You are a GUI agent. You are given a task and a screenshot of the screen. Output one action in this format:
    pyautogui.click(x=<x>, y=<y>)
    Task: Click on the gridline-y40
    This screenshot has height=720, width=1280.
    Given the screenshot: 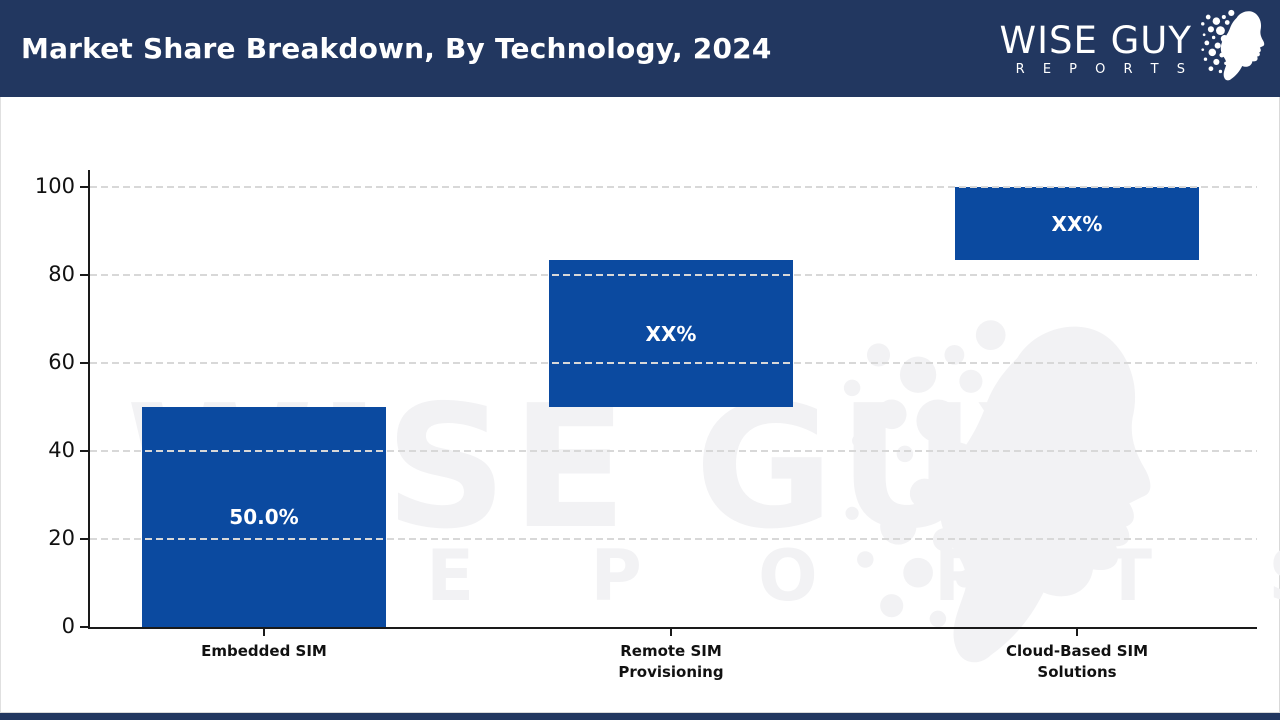 What is the action you would take?
    pyautogui.click(x=673, y=451)
    